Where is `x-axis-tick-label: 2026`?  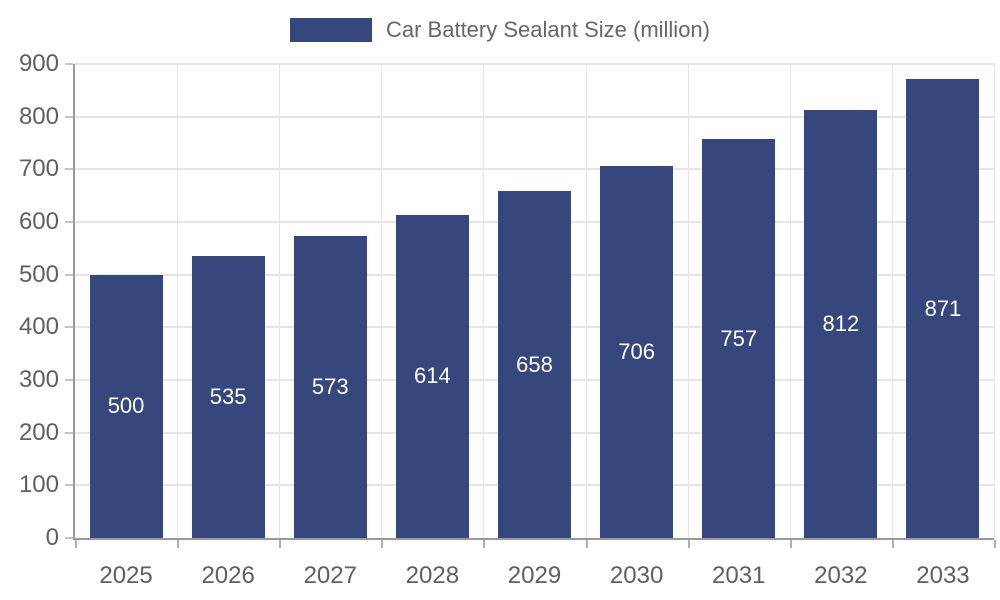 x-axis-tick-label: 2026 is located at coordinates (228, 575).